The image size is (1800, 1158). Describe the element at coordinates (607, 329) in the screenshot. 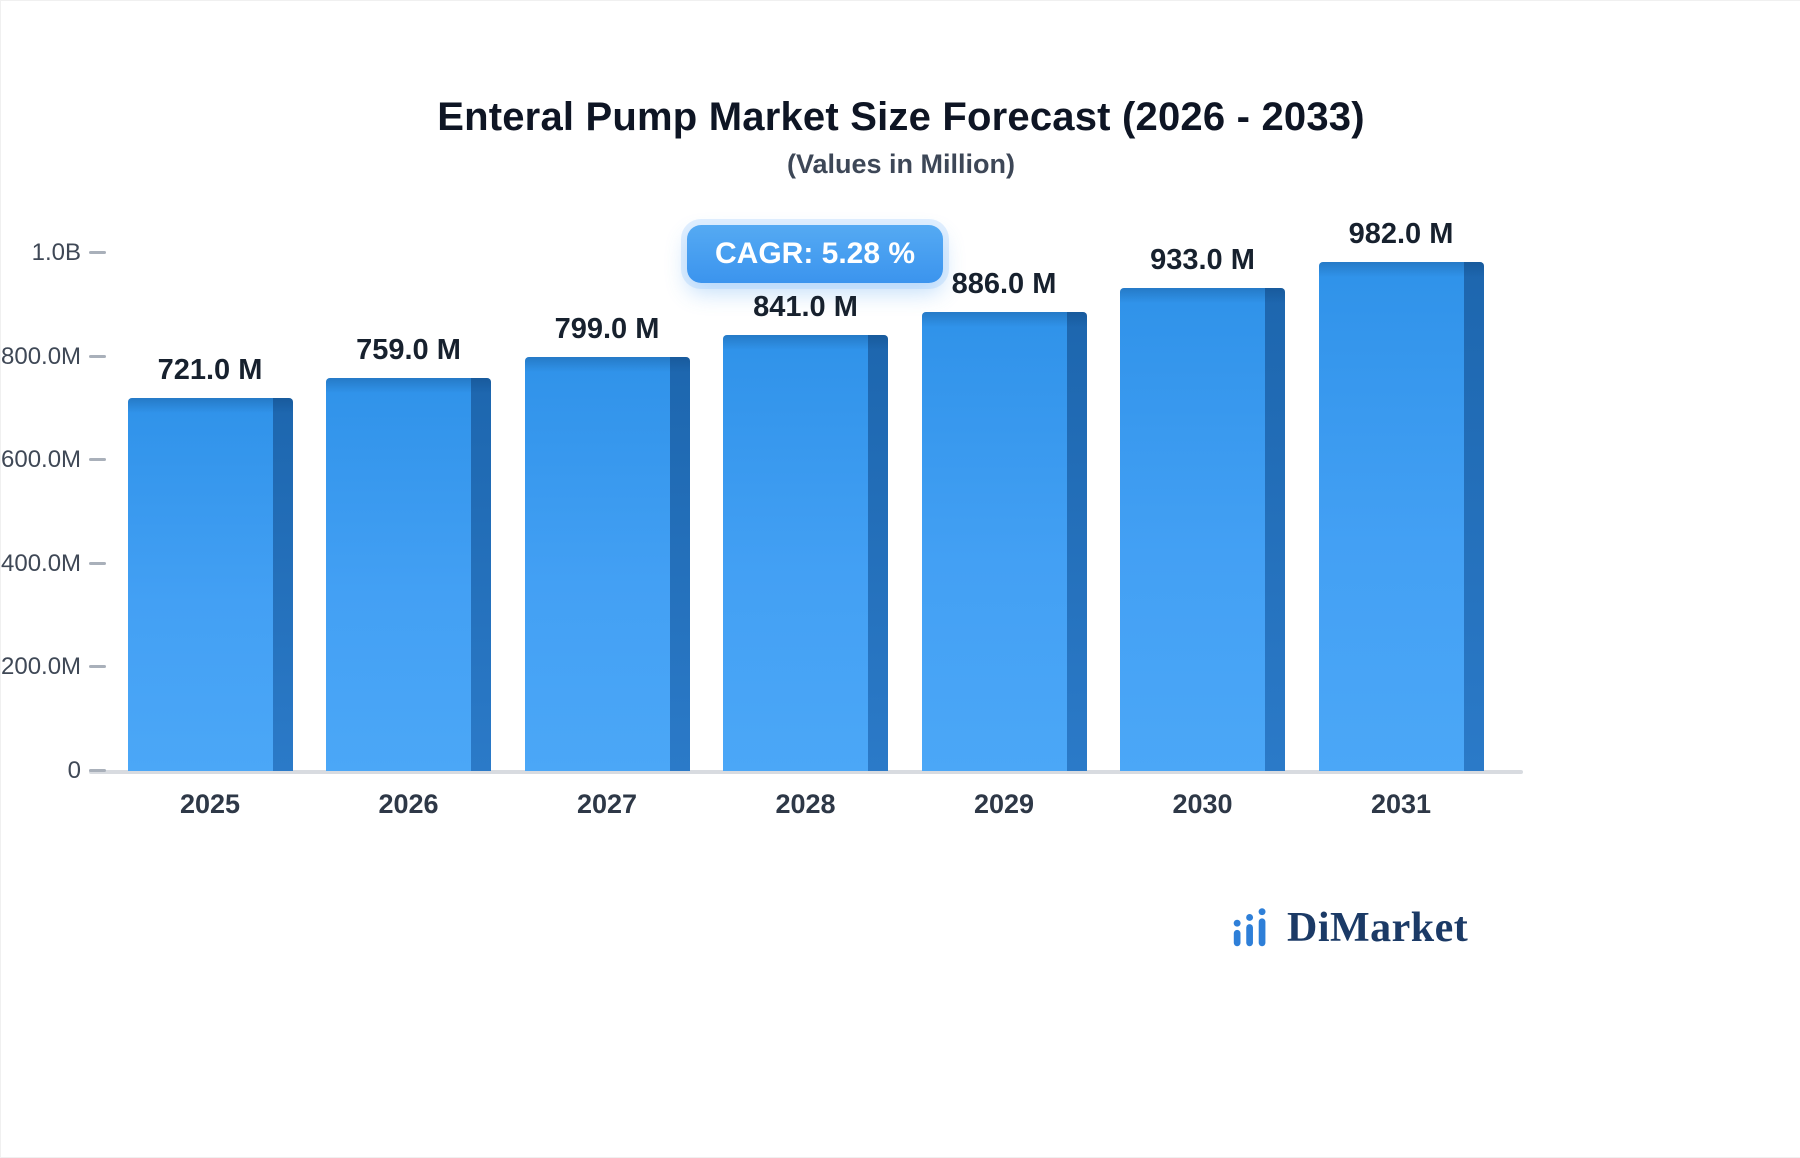

I see `bar-value-label: 799.0 M` at that location.